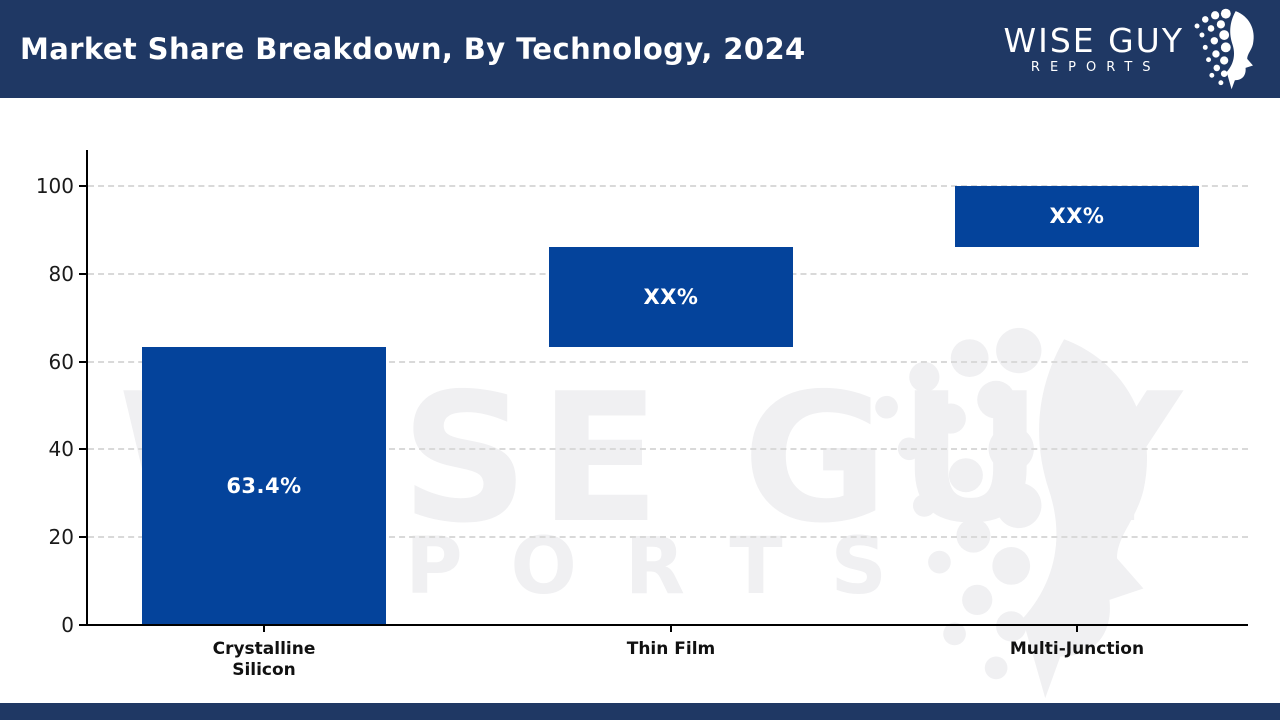  I want to click on x-axis-line, so click(667, 625).